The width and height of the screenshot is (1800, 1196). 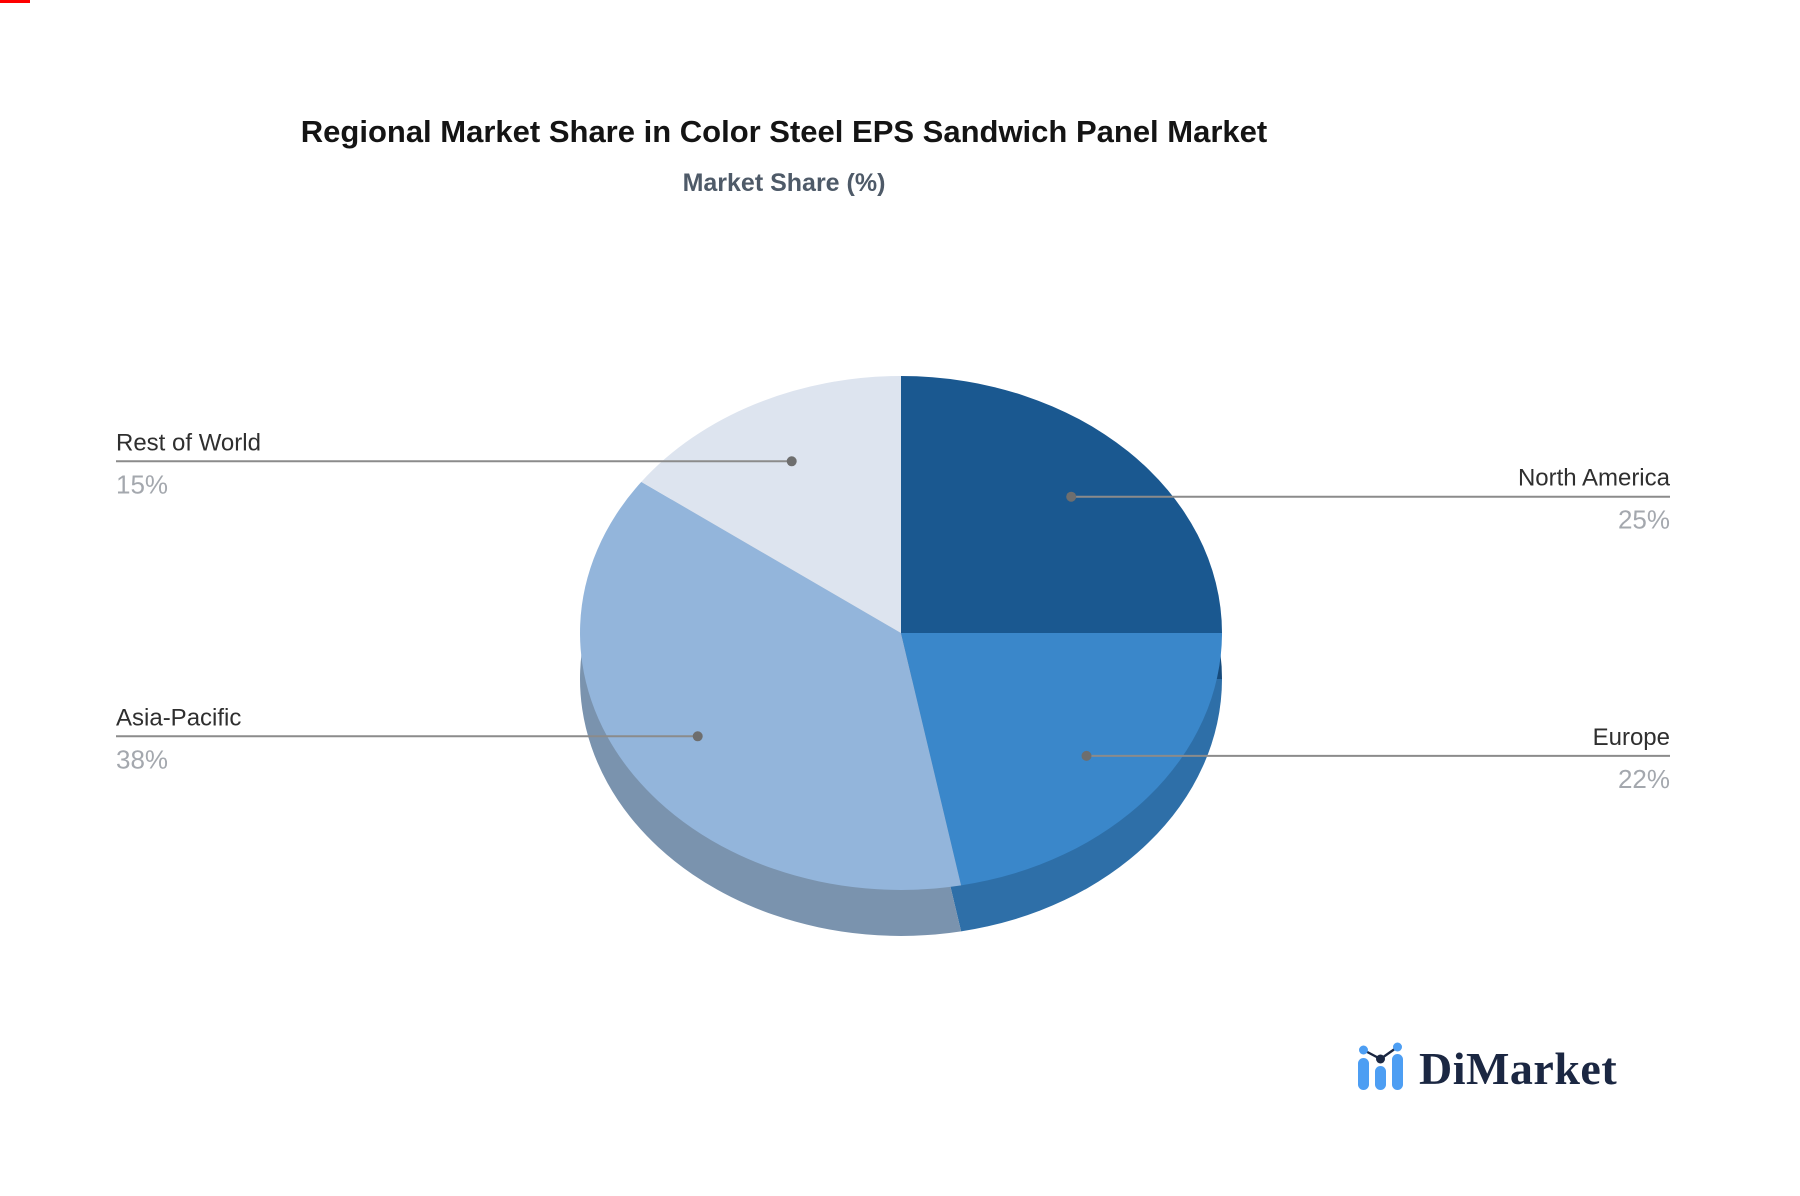 What do you see at coordinates (188, 442) in the screenshot?
I see `slice-name-label: Rest of World` at bounding box center [188, 442].